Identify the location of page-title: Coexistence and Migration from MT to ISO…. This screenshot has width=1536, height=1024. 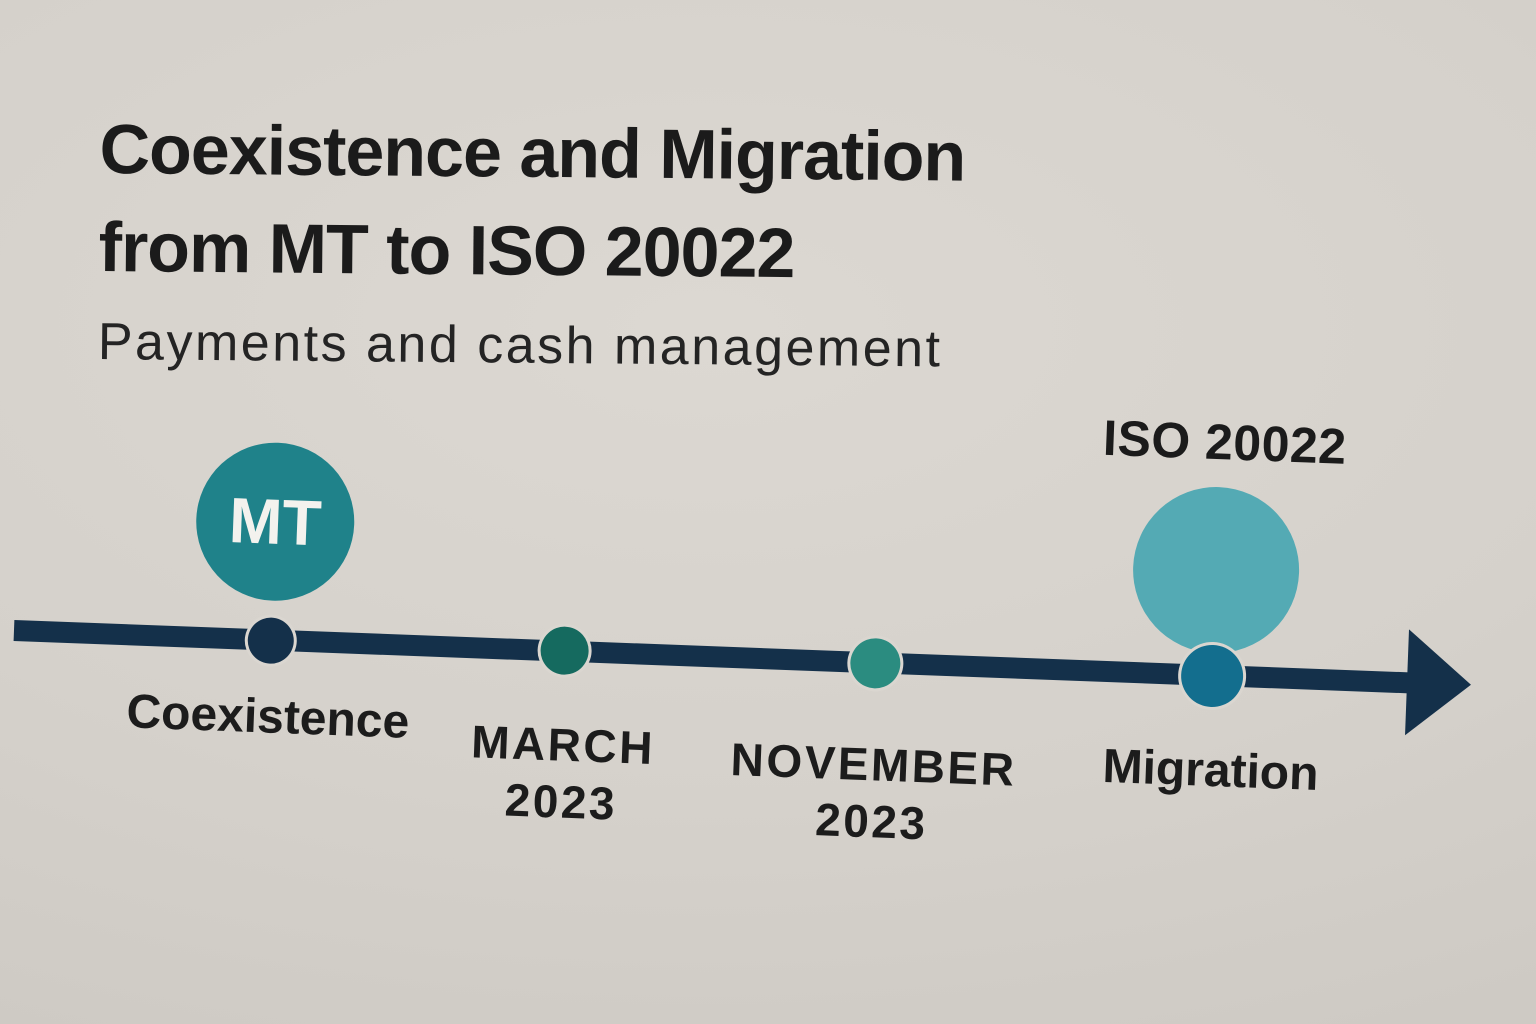
(649, 203).